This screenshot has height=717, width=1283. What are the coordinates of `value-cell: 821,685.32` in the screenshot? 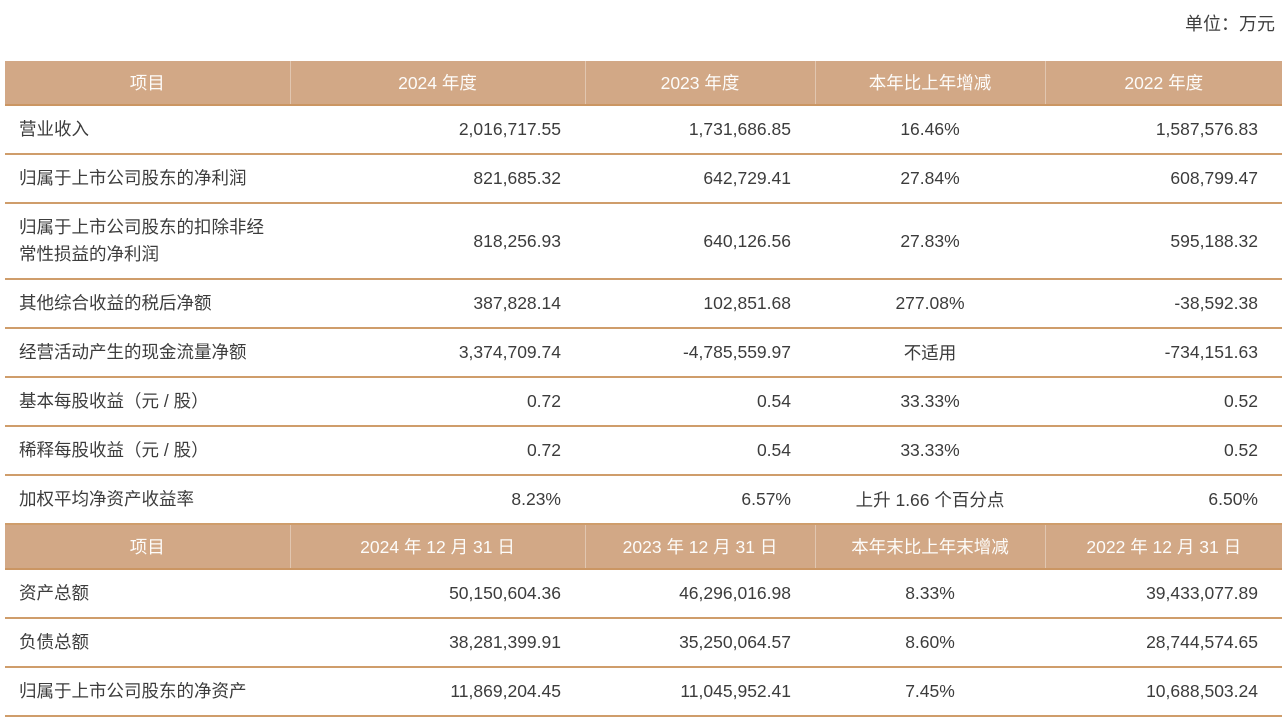 It's located at (437, 179).